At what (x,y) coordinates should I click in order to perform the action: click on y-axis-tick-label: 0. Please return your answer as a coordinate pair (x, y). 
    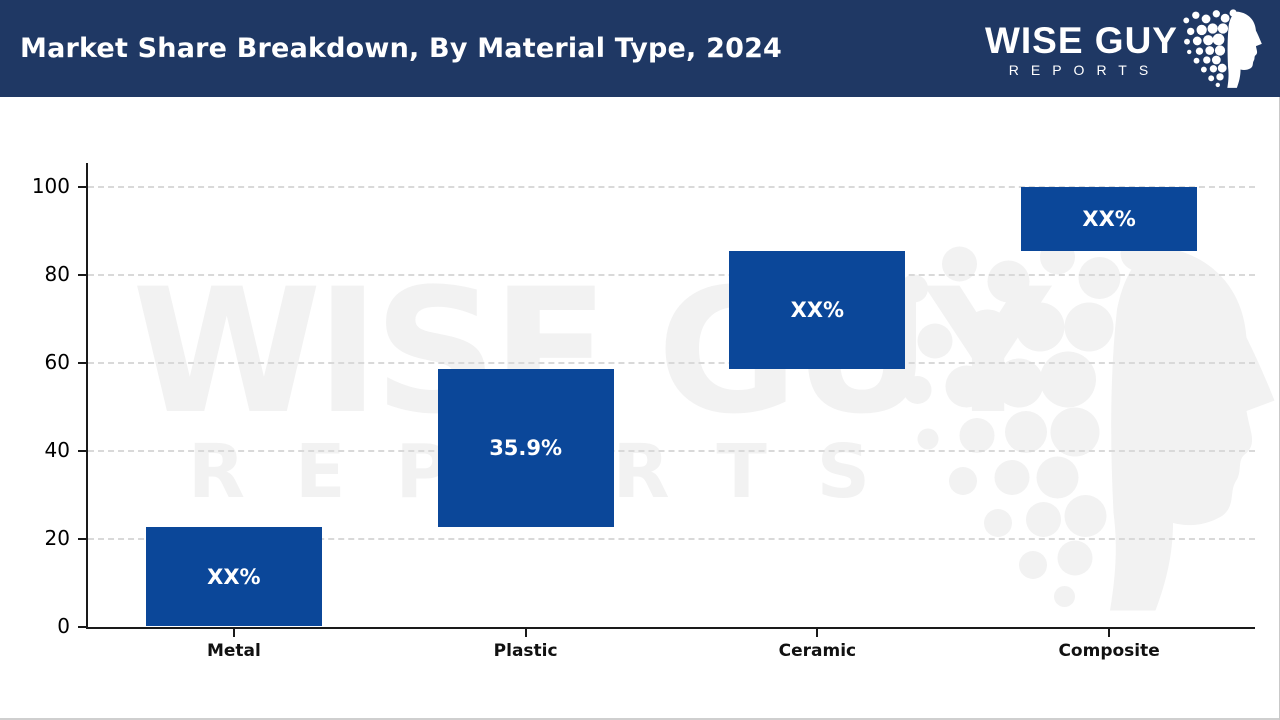
    Looking at the image, I should click on (63, 625).